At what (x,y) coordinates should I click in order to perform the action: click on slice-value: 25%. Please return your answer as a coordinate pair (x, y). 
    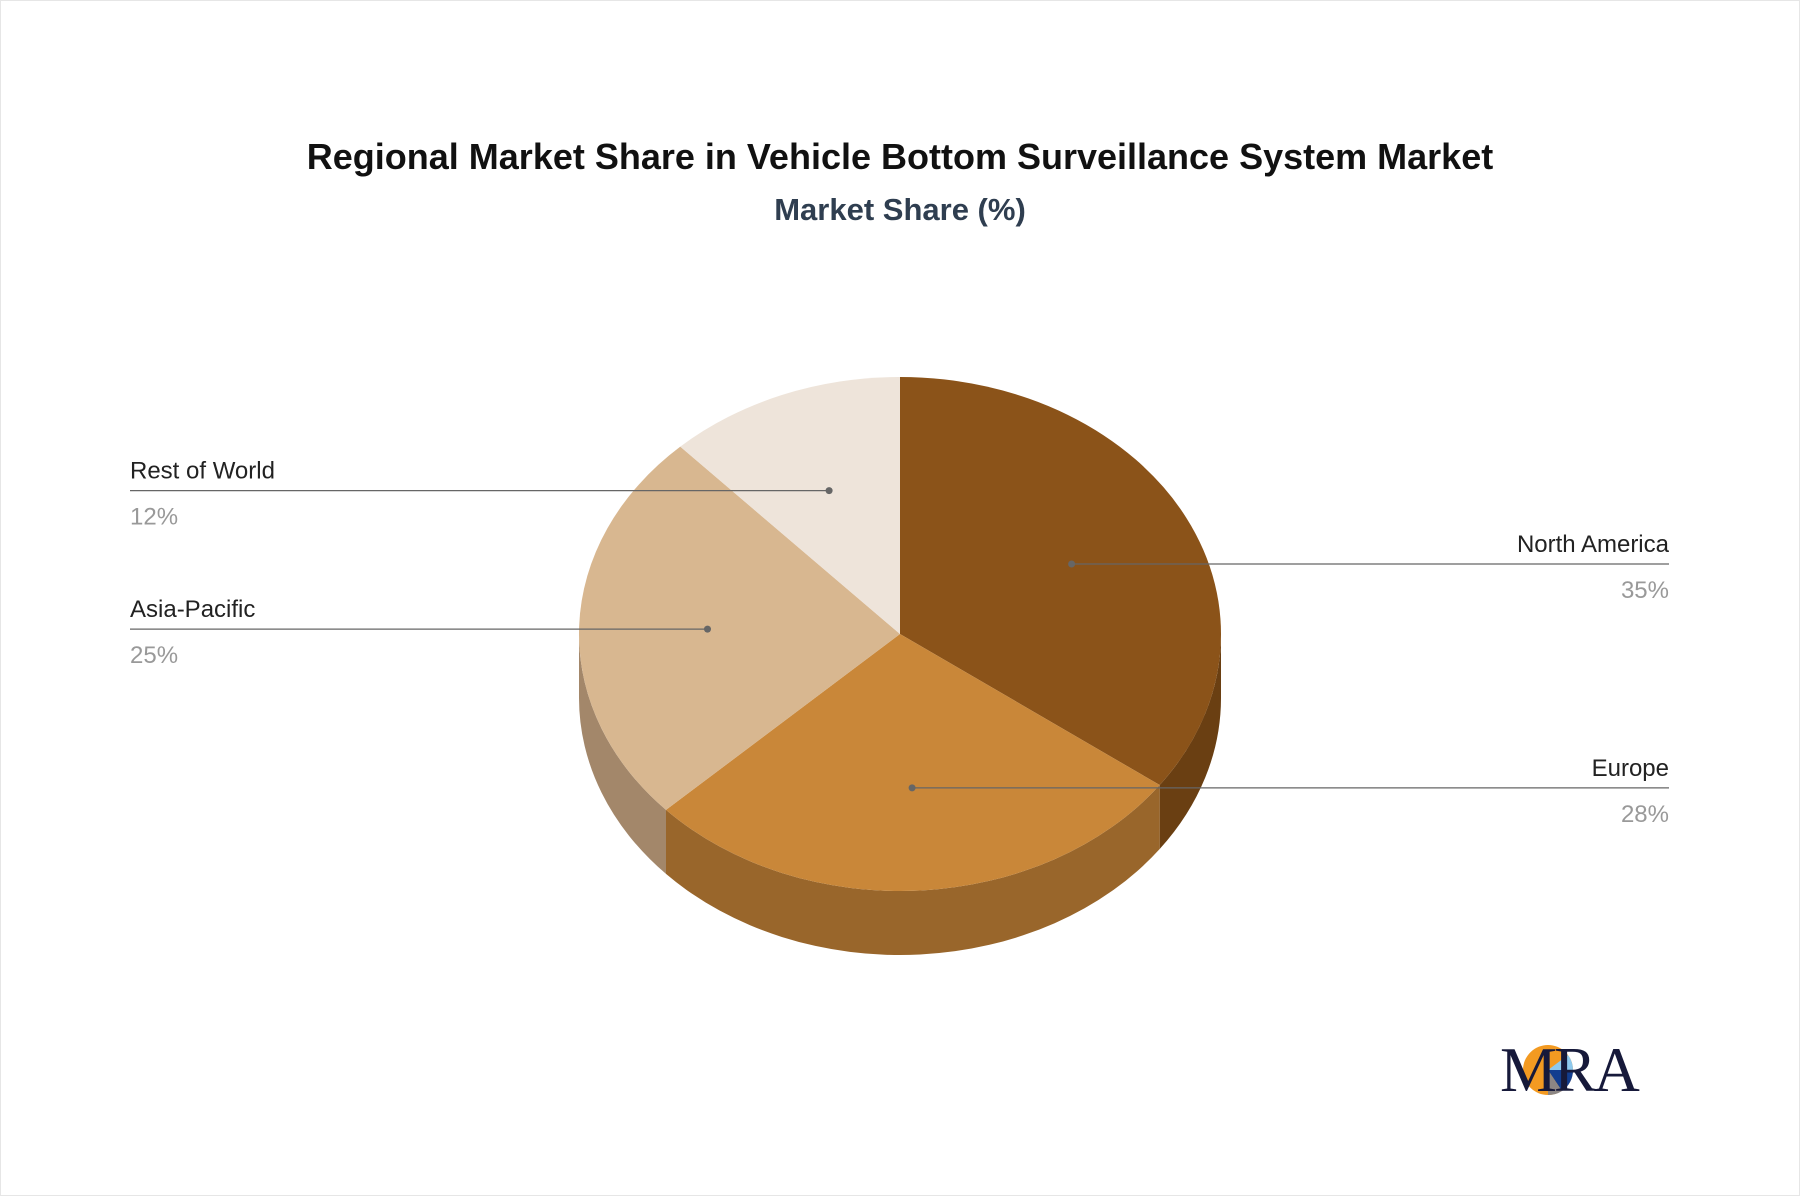
    Looking at the image, I should click on (154, 655).